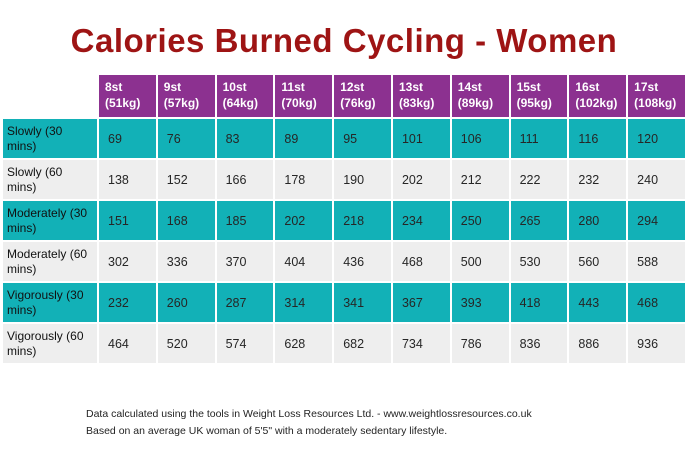 The height and width of the screenshot is (455, 688). I want to click on column-header-12st: 12st (76kg), so click(362, 96).